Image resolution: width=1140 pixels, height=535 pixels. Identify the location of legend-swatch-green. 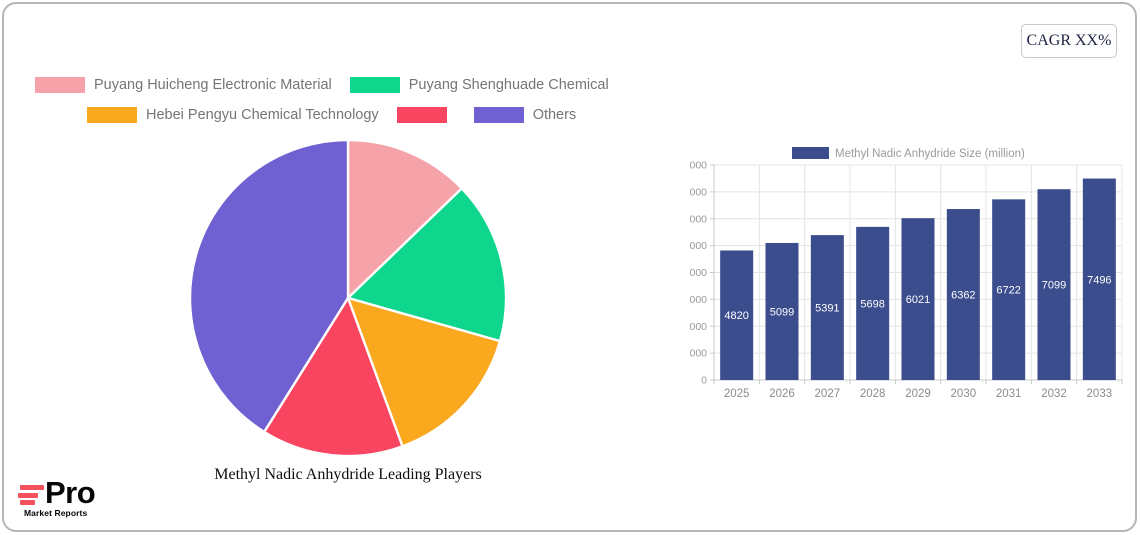
(374, 85).